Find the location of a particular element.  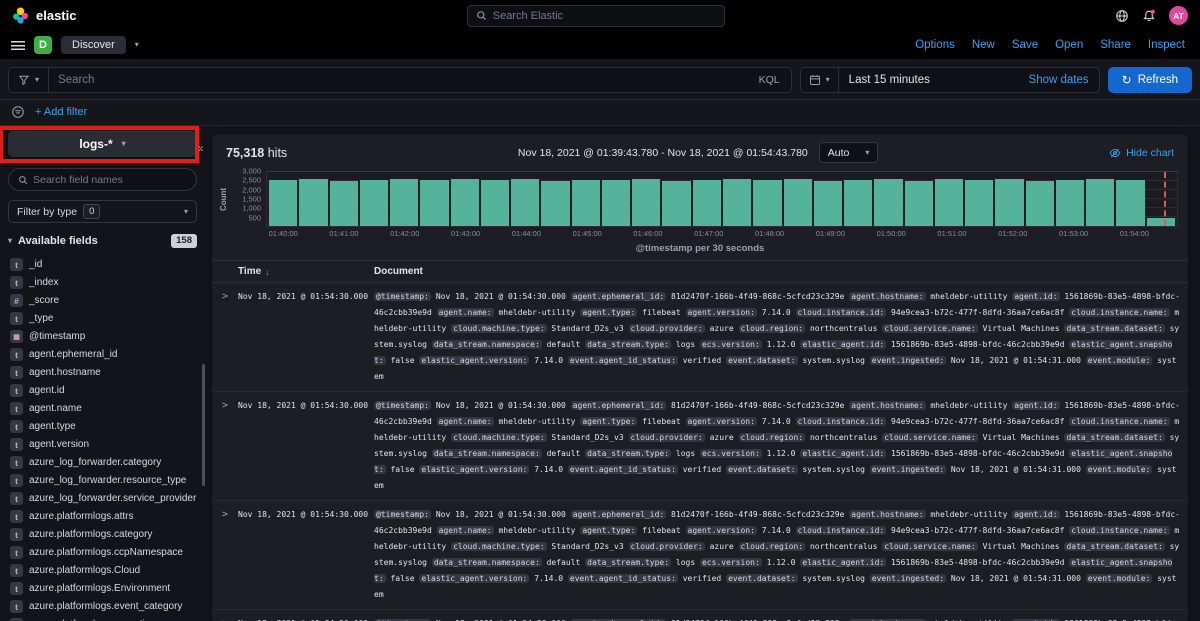

field-item: t _id is located at coordinates (102, 264).